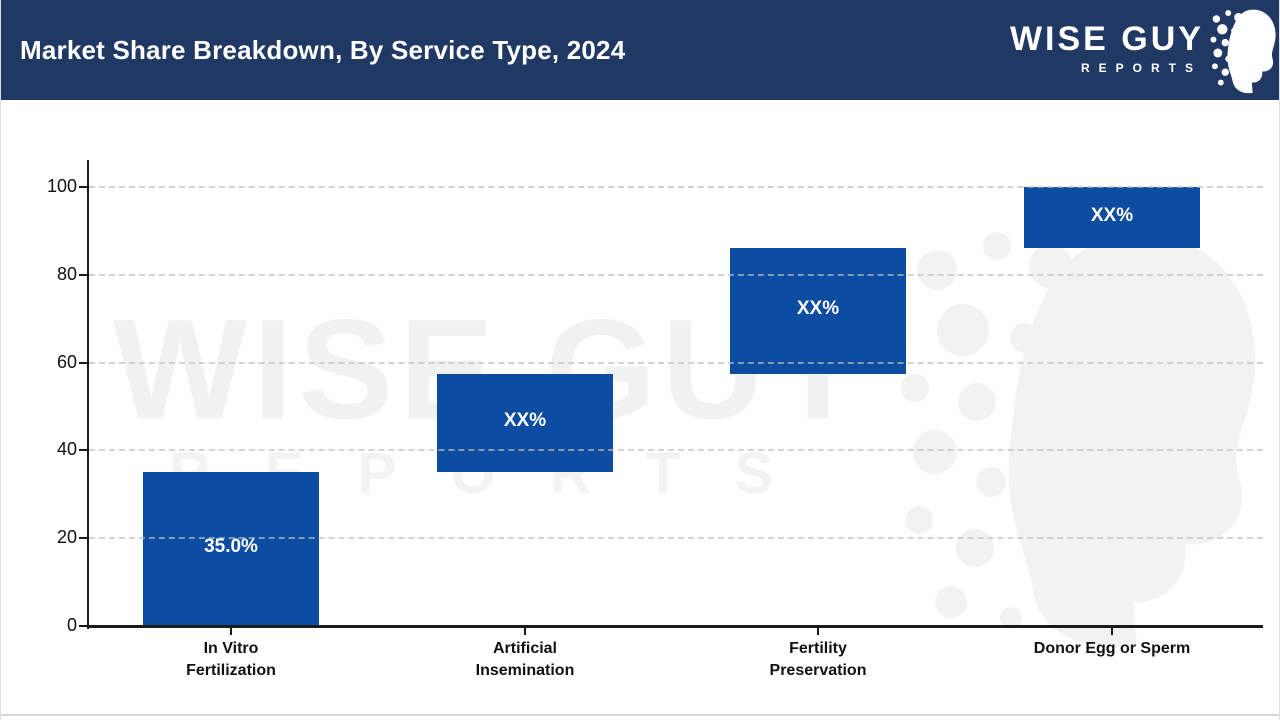  I want to click on footer-hairline, so click(640, 715).